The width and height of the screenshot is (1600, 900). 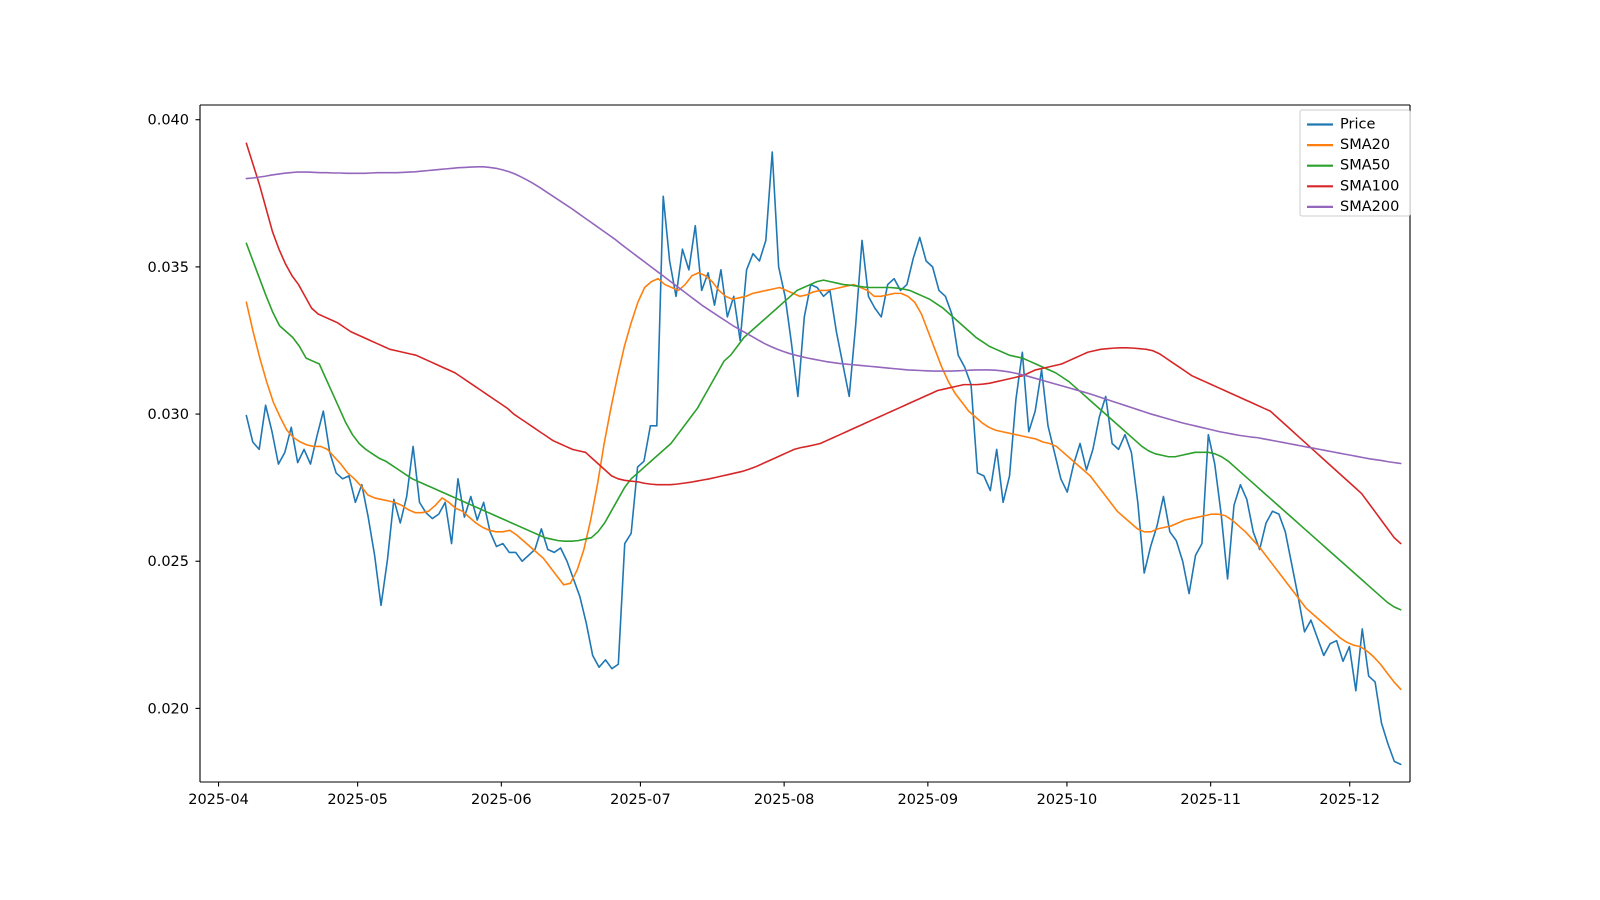 I want to click on x-tick-label: 2025-06, so click(x=501, y=800).